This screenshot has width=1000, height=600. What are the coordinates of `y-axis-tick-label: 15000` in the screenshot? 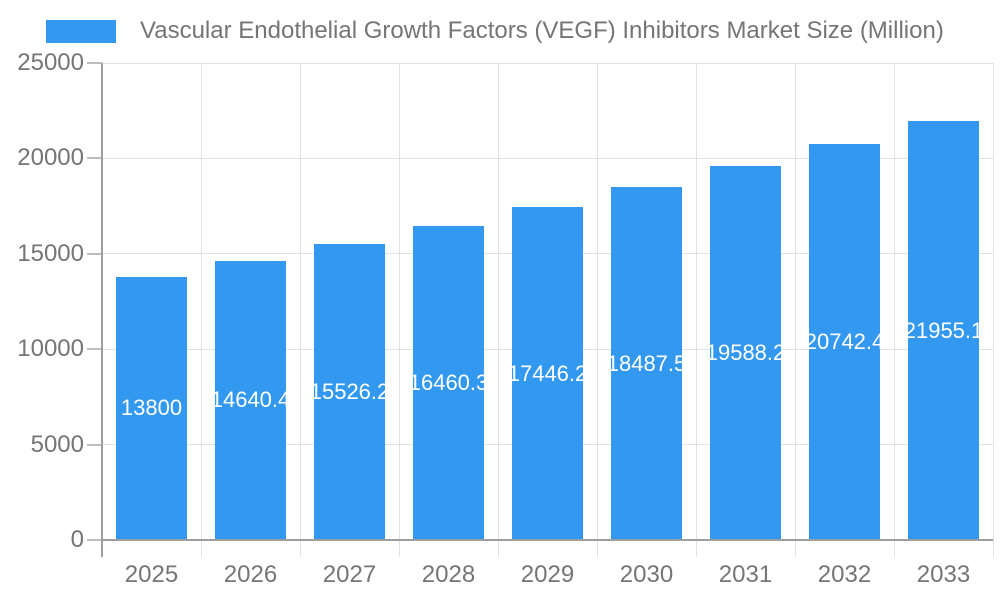 It's located at (50, 253).